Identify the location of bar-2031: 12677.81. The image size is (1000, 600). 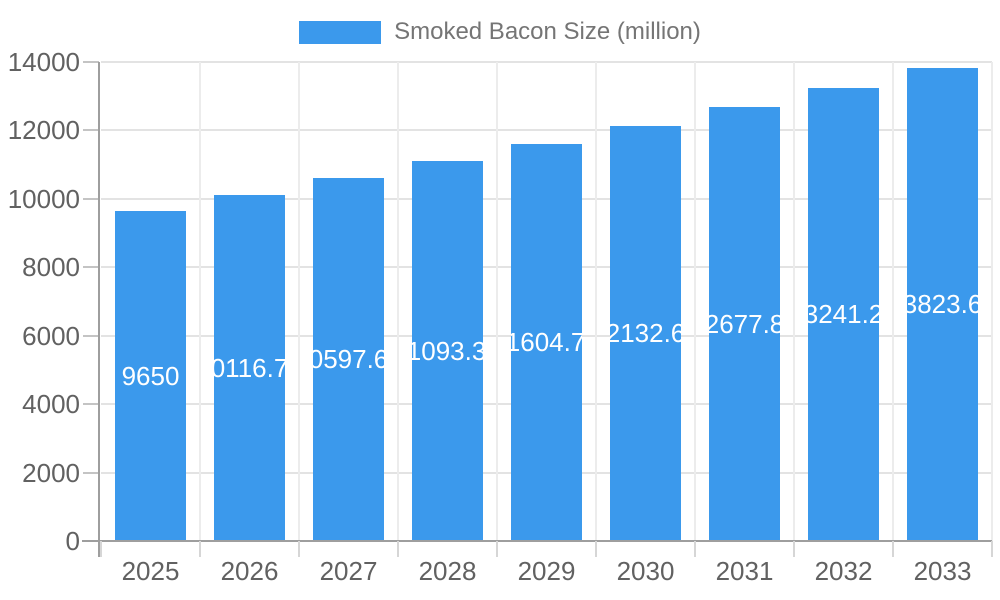
(744, 324).